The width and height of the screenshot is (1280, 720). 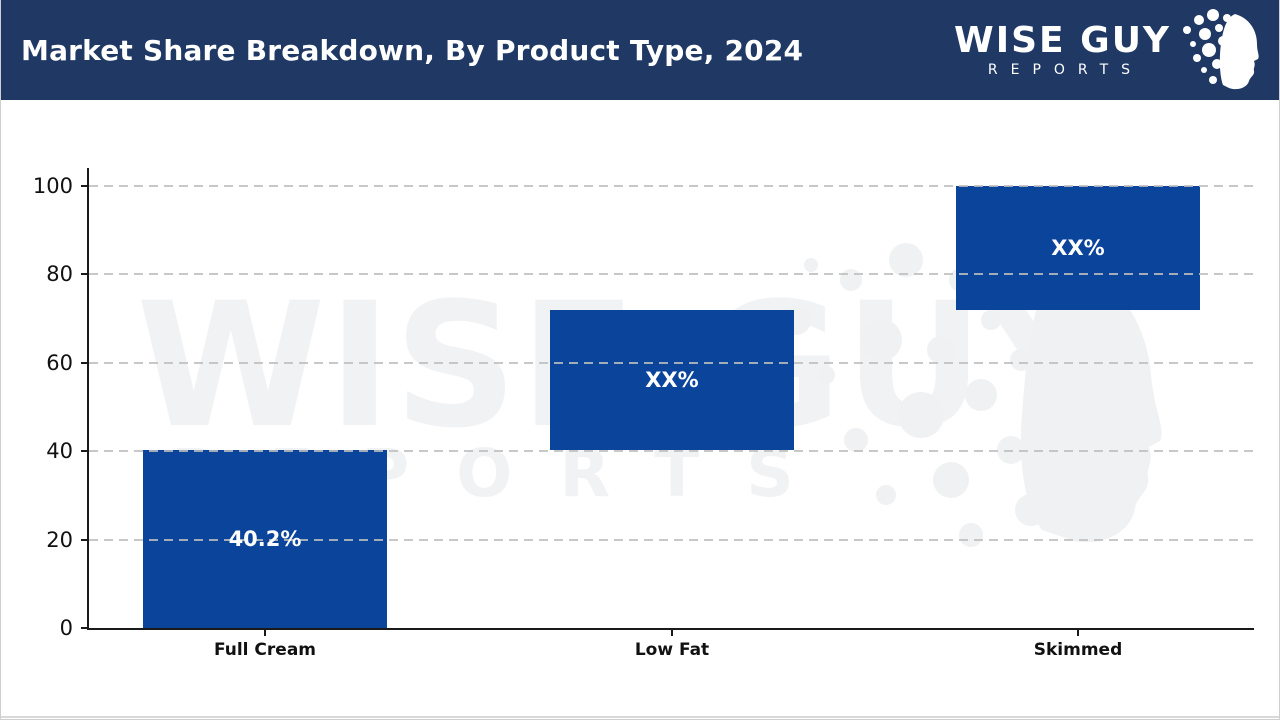 What do you see at coordinates (1078, 650) in the screenshot?
I see `x-axis-category-label: Skimmed` at bounding box center [1078, 650].